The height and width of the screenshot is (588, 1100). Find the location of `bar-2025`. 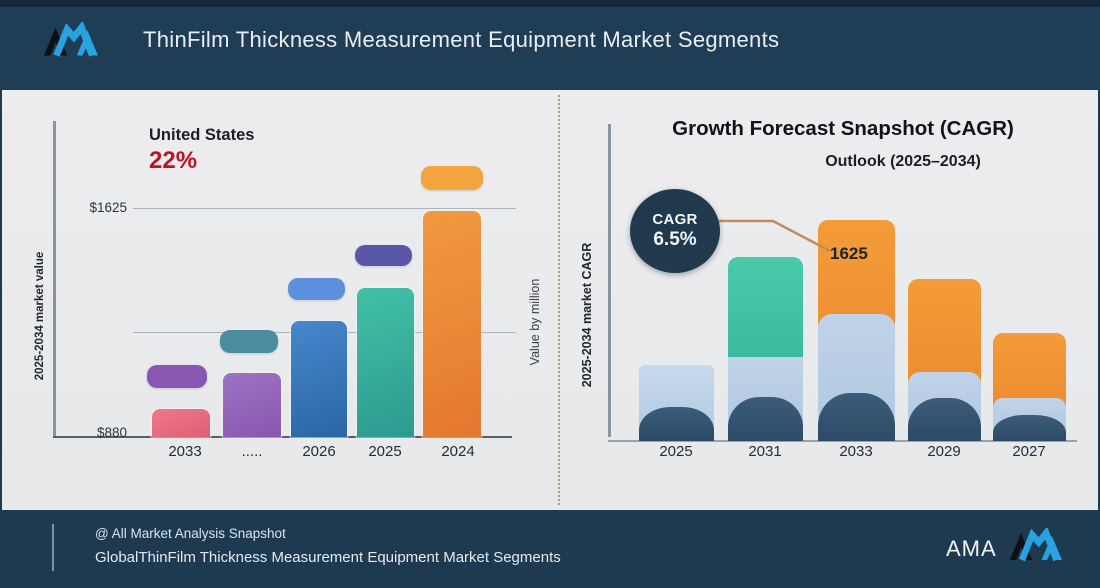

bar-2025 is located at coordinates (385, 362).